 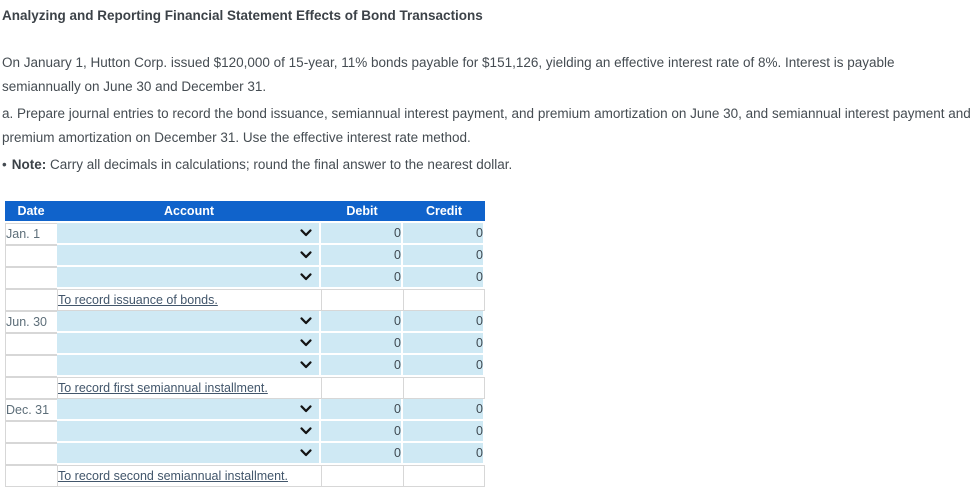 I want to click on table-row: Dec. 31 0 0, so click(x=245, y=410).